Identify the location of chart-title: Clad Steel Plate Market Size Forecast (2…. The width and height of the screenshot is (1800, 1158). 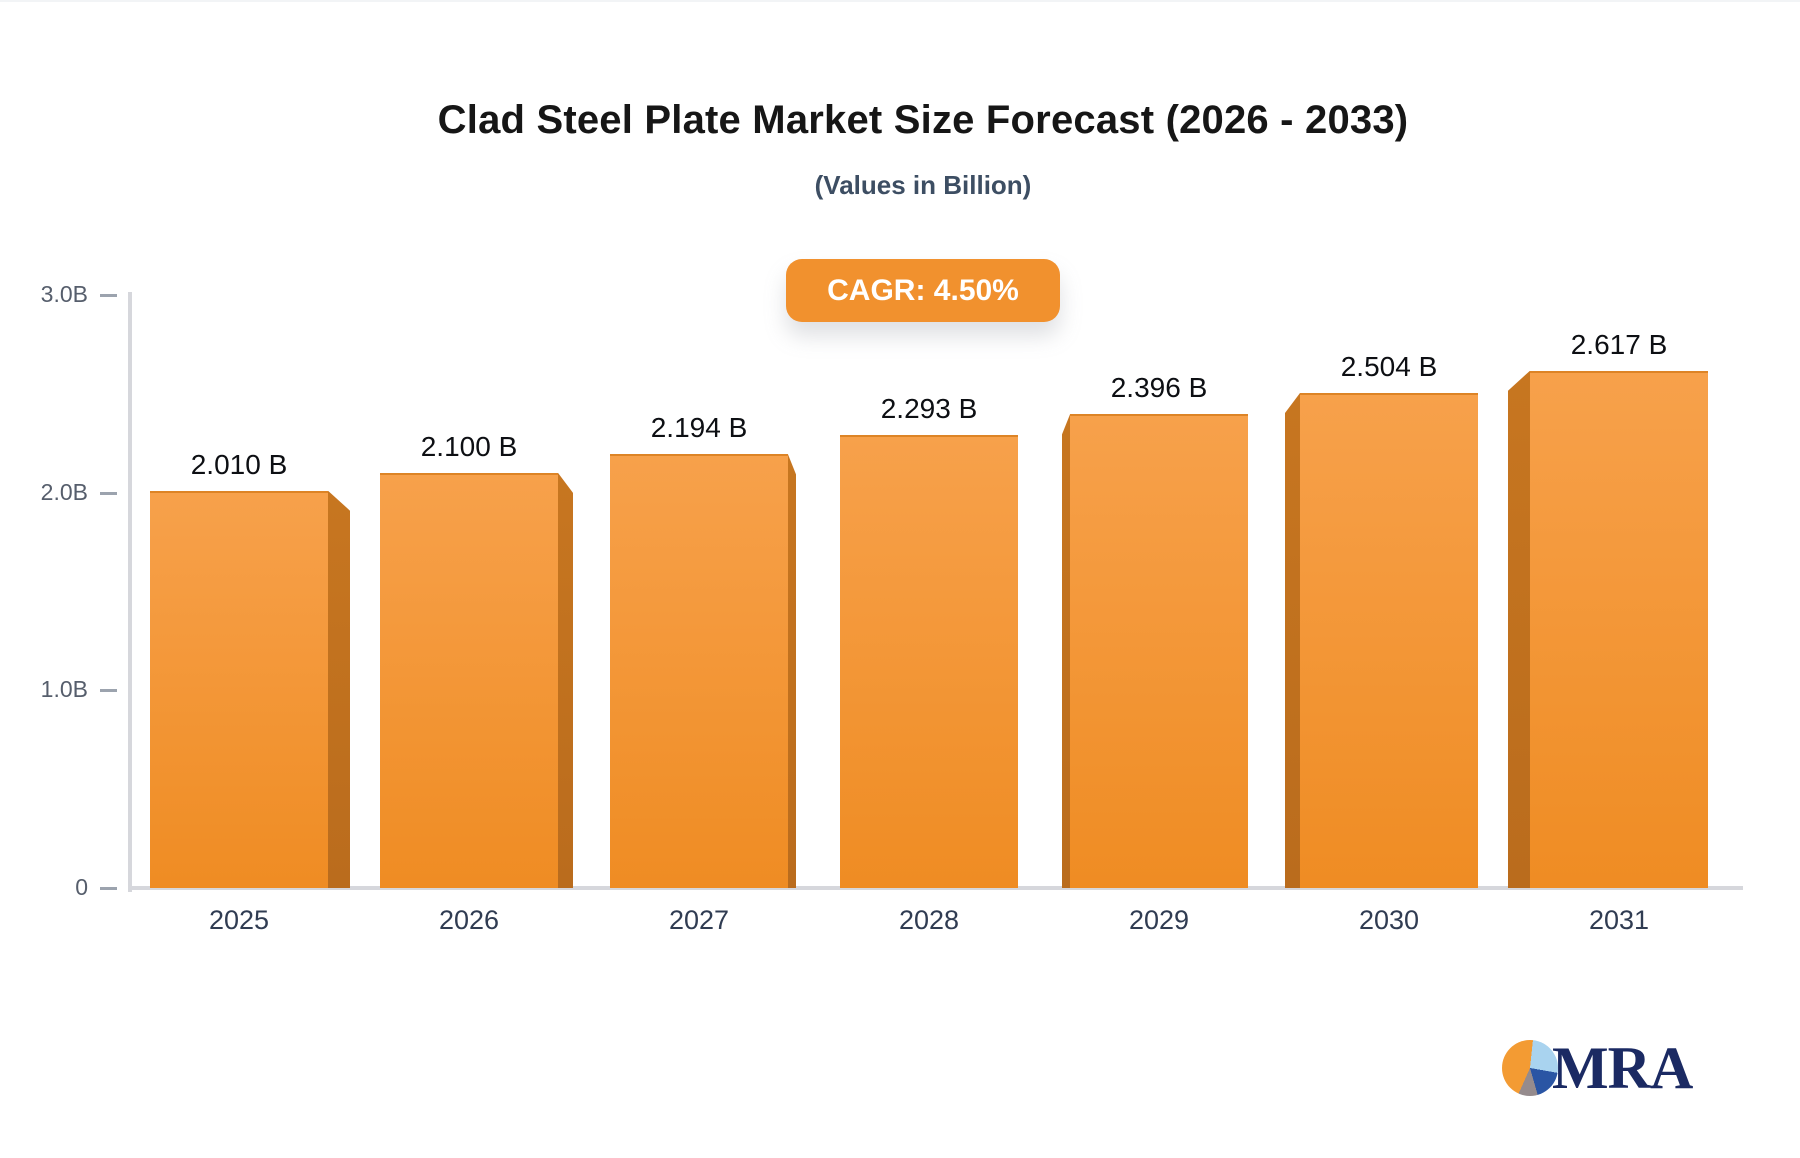
(923, 120).